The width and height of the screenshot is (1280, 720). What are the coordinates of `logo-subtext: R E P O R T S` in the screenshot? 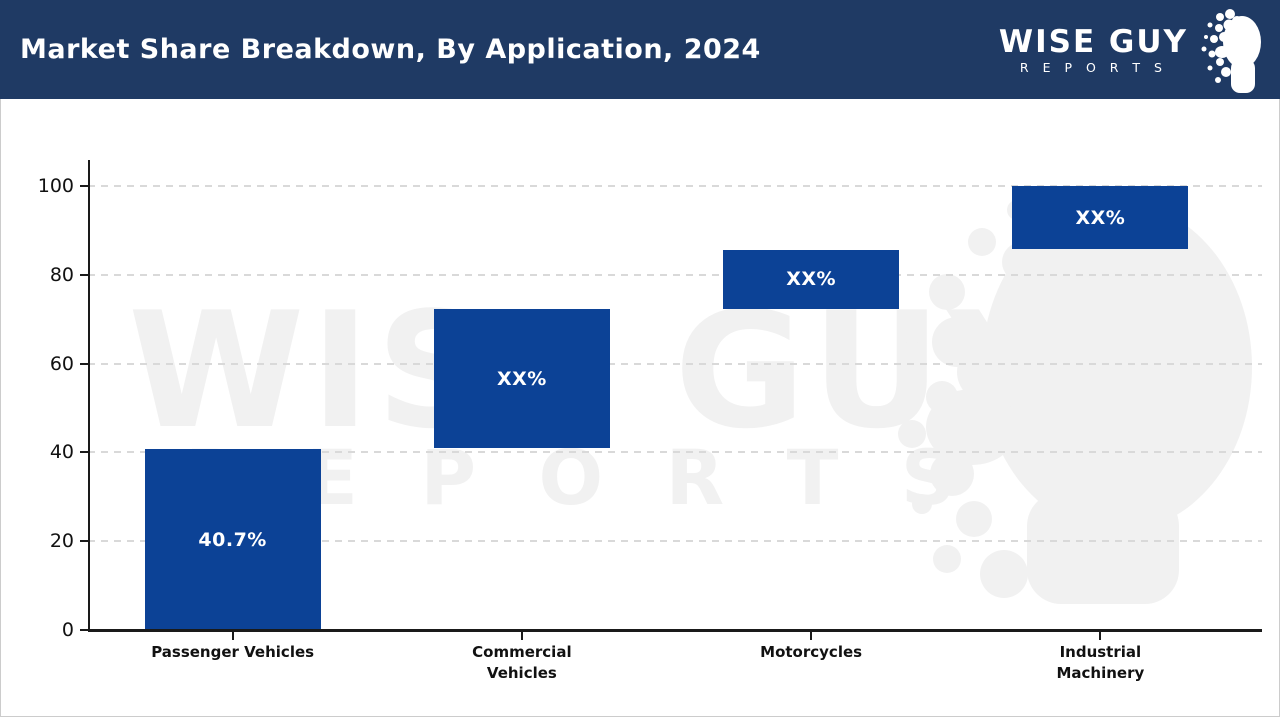 It's located at (1093, 67).